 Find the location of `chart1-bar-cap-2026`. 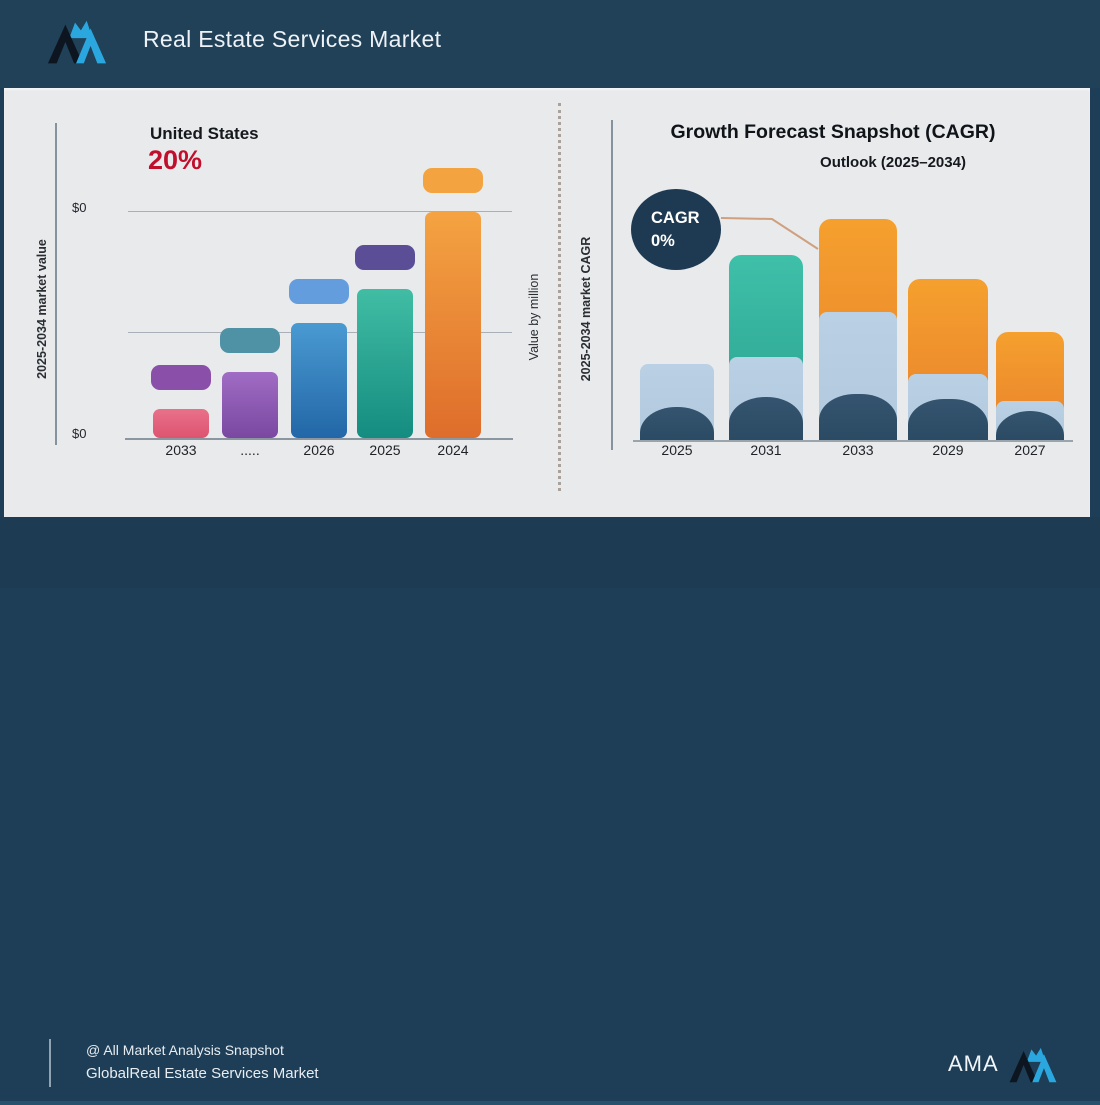

chart1-bar-cap-2026 is located at coordinates (319, 291).